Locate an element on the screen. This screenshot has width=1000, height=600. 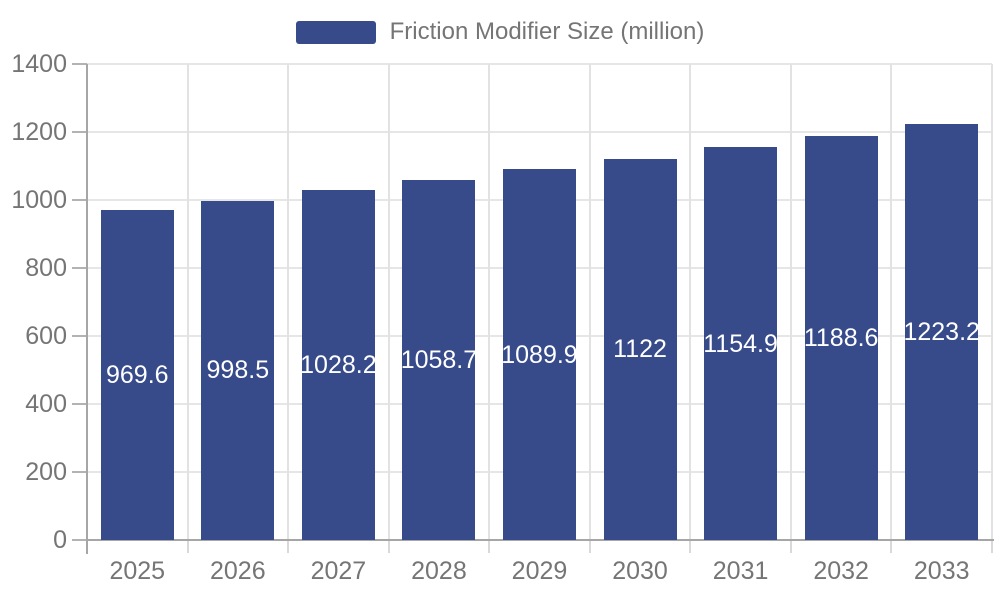
bar-value-label: 1122 is located at coordinates (640, 349).